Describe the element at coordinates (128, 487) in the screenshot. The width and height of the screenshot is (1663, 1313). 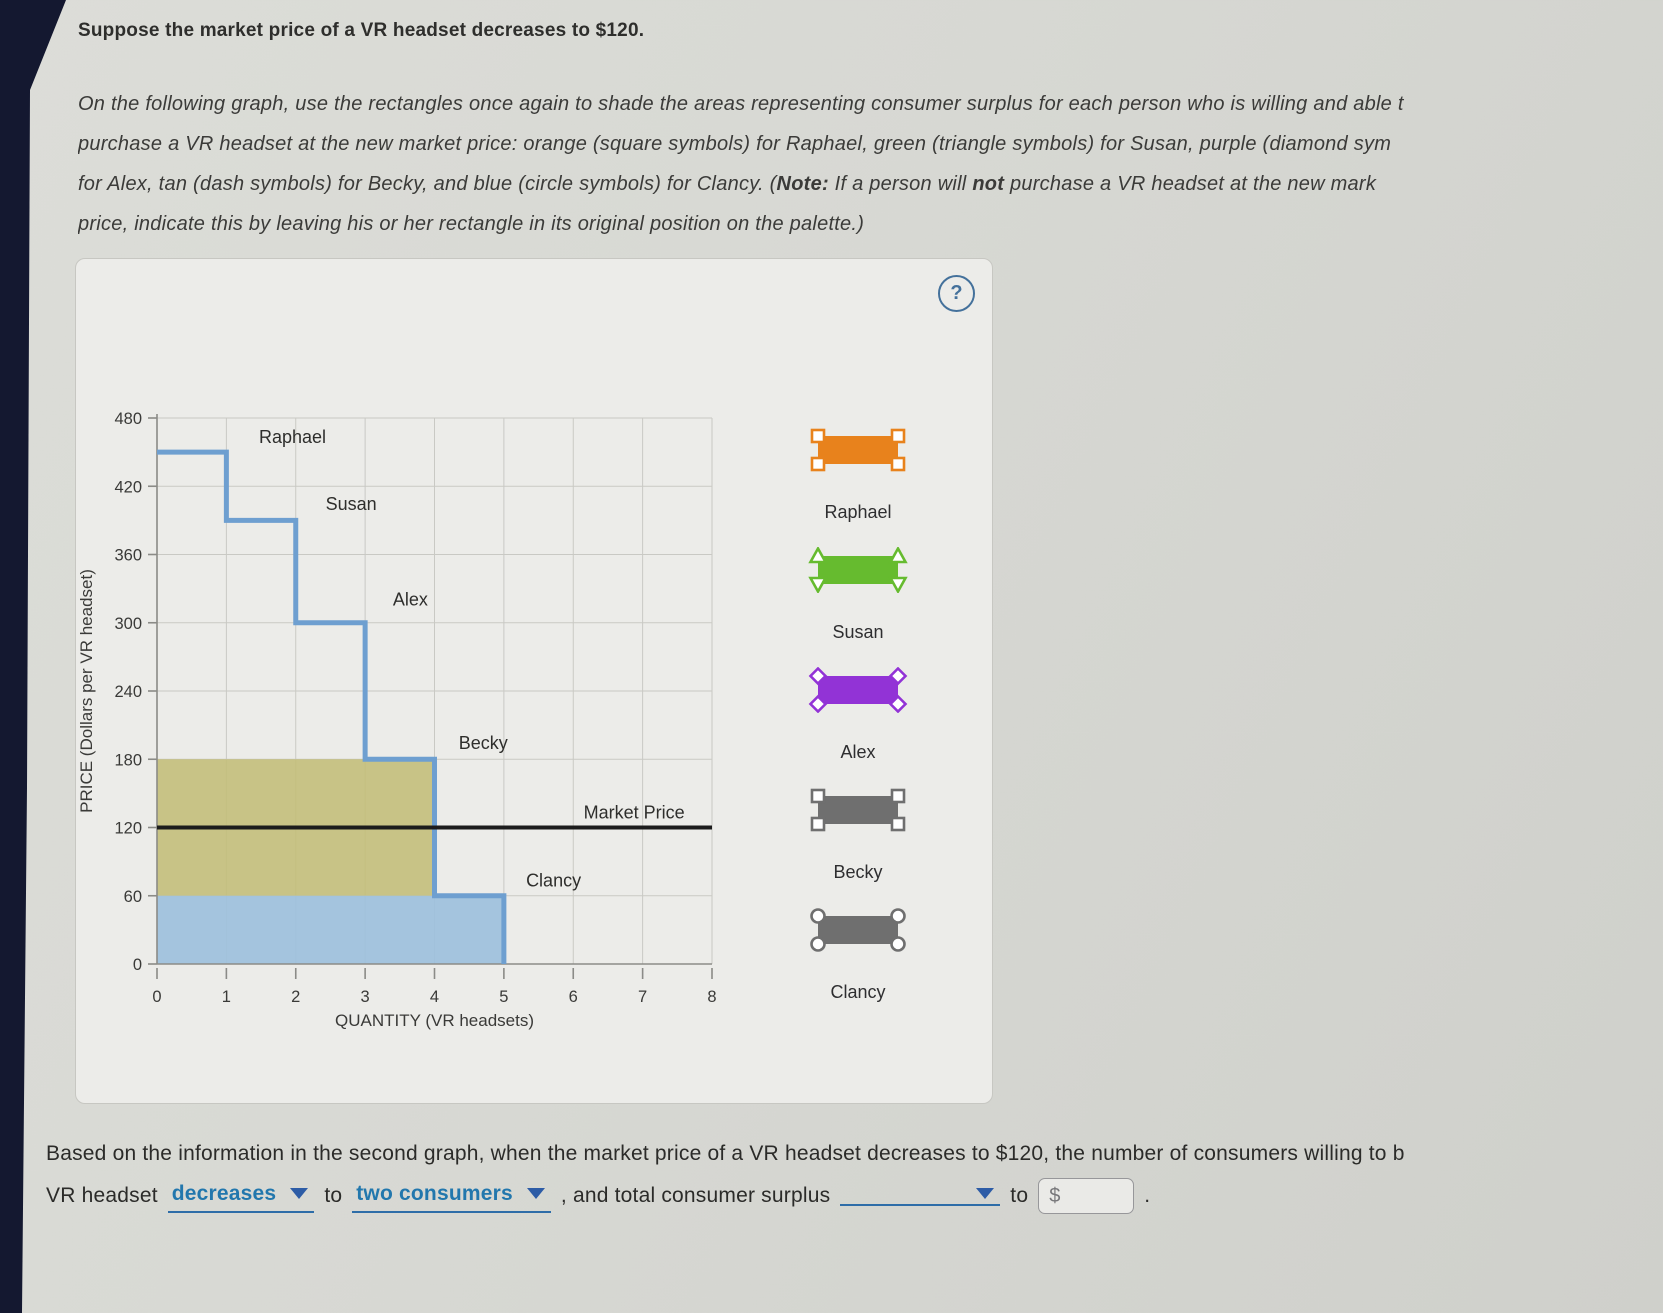
I see `svg-text: 420` at that location.